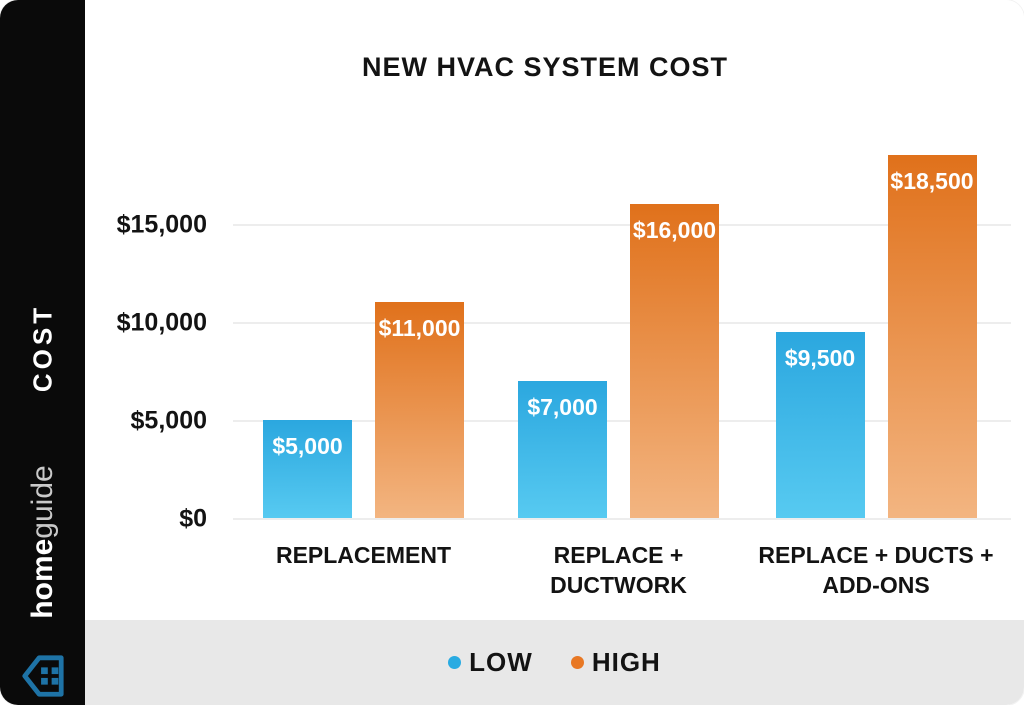 The width and height of the screenshot is (1024, 705). What do you see at coordinates (562, 449) in the screenshot?
I see `bar-low-2: $7,000` at bounding box center [562, 449].